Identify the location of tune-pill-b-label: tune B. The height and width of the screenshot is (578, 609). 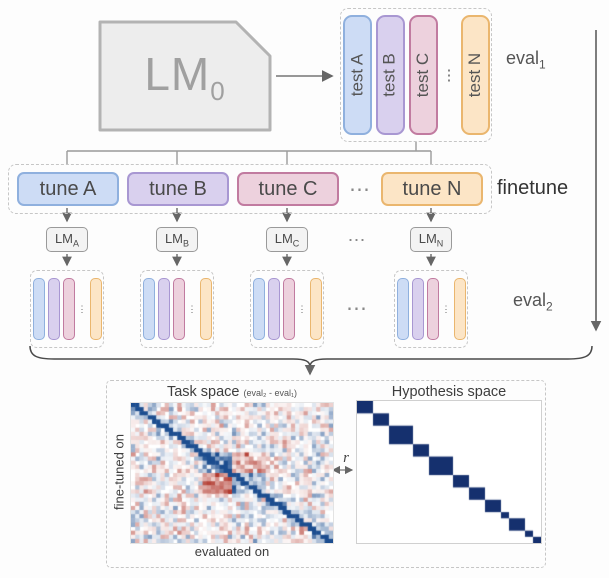
(178, 188).